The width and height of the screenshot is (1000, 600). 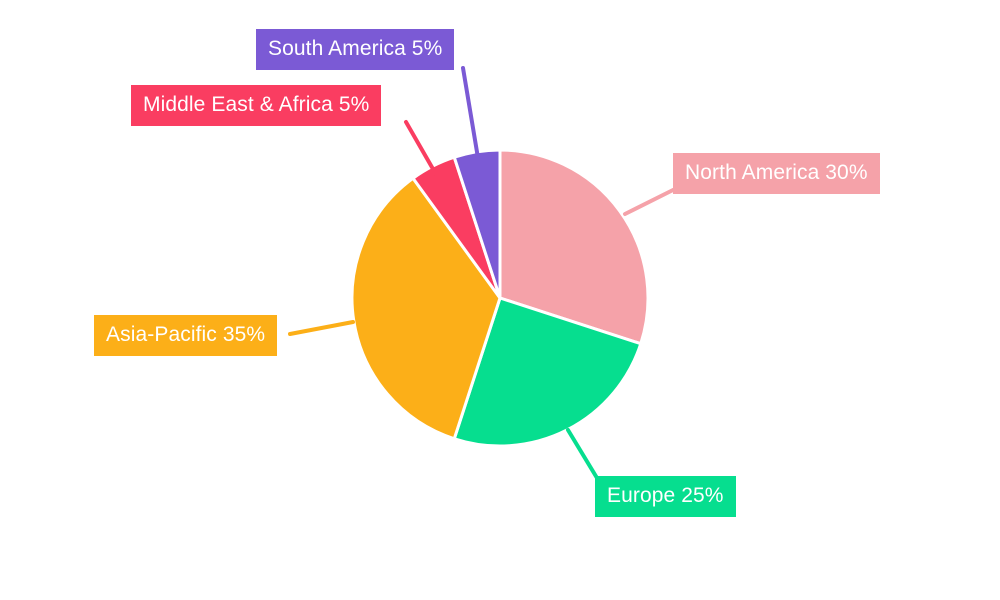 I want to click on leader-line-south-america, so click(x=470, y=113).